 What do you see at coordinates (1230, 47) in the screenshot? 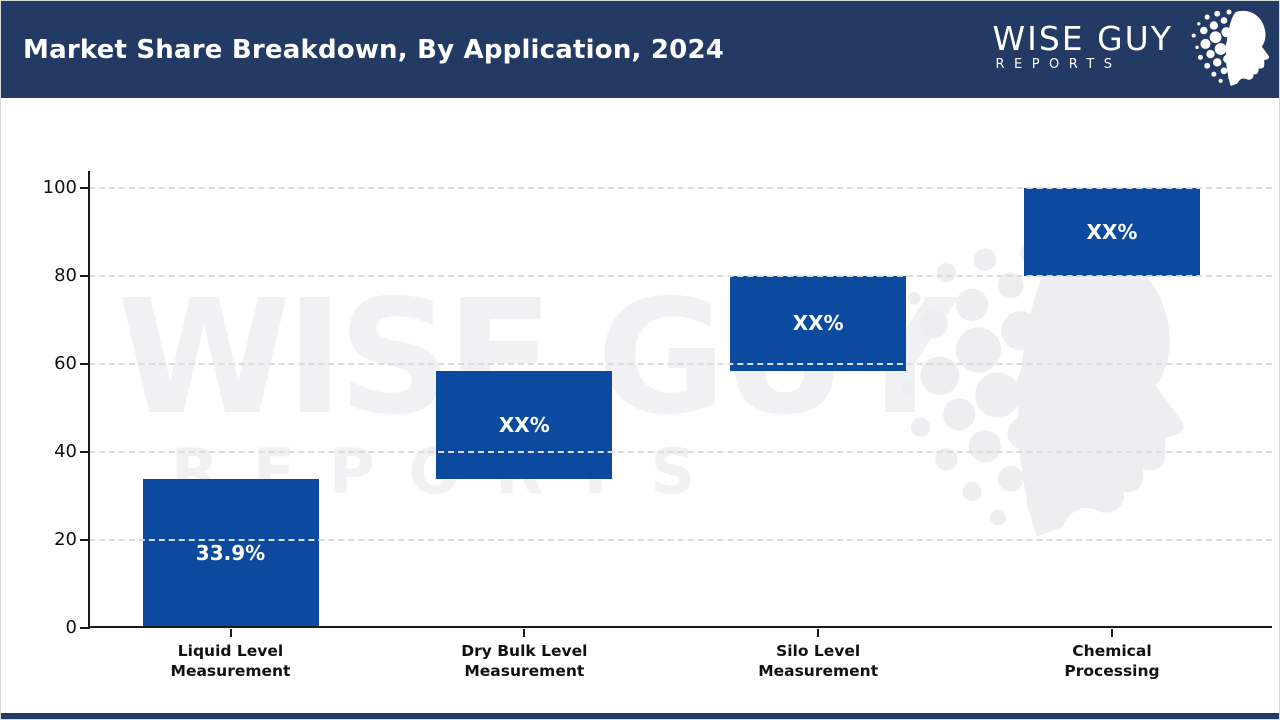
I see `wise-guy-face-icon` at bounding box center [1230, 47].